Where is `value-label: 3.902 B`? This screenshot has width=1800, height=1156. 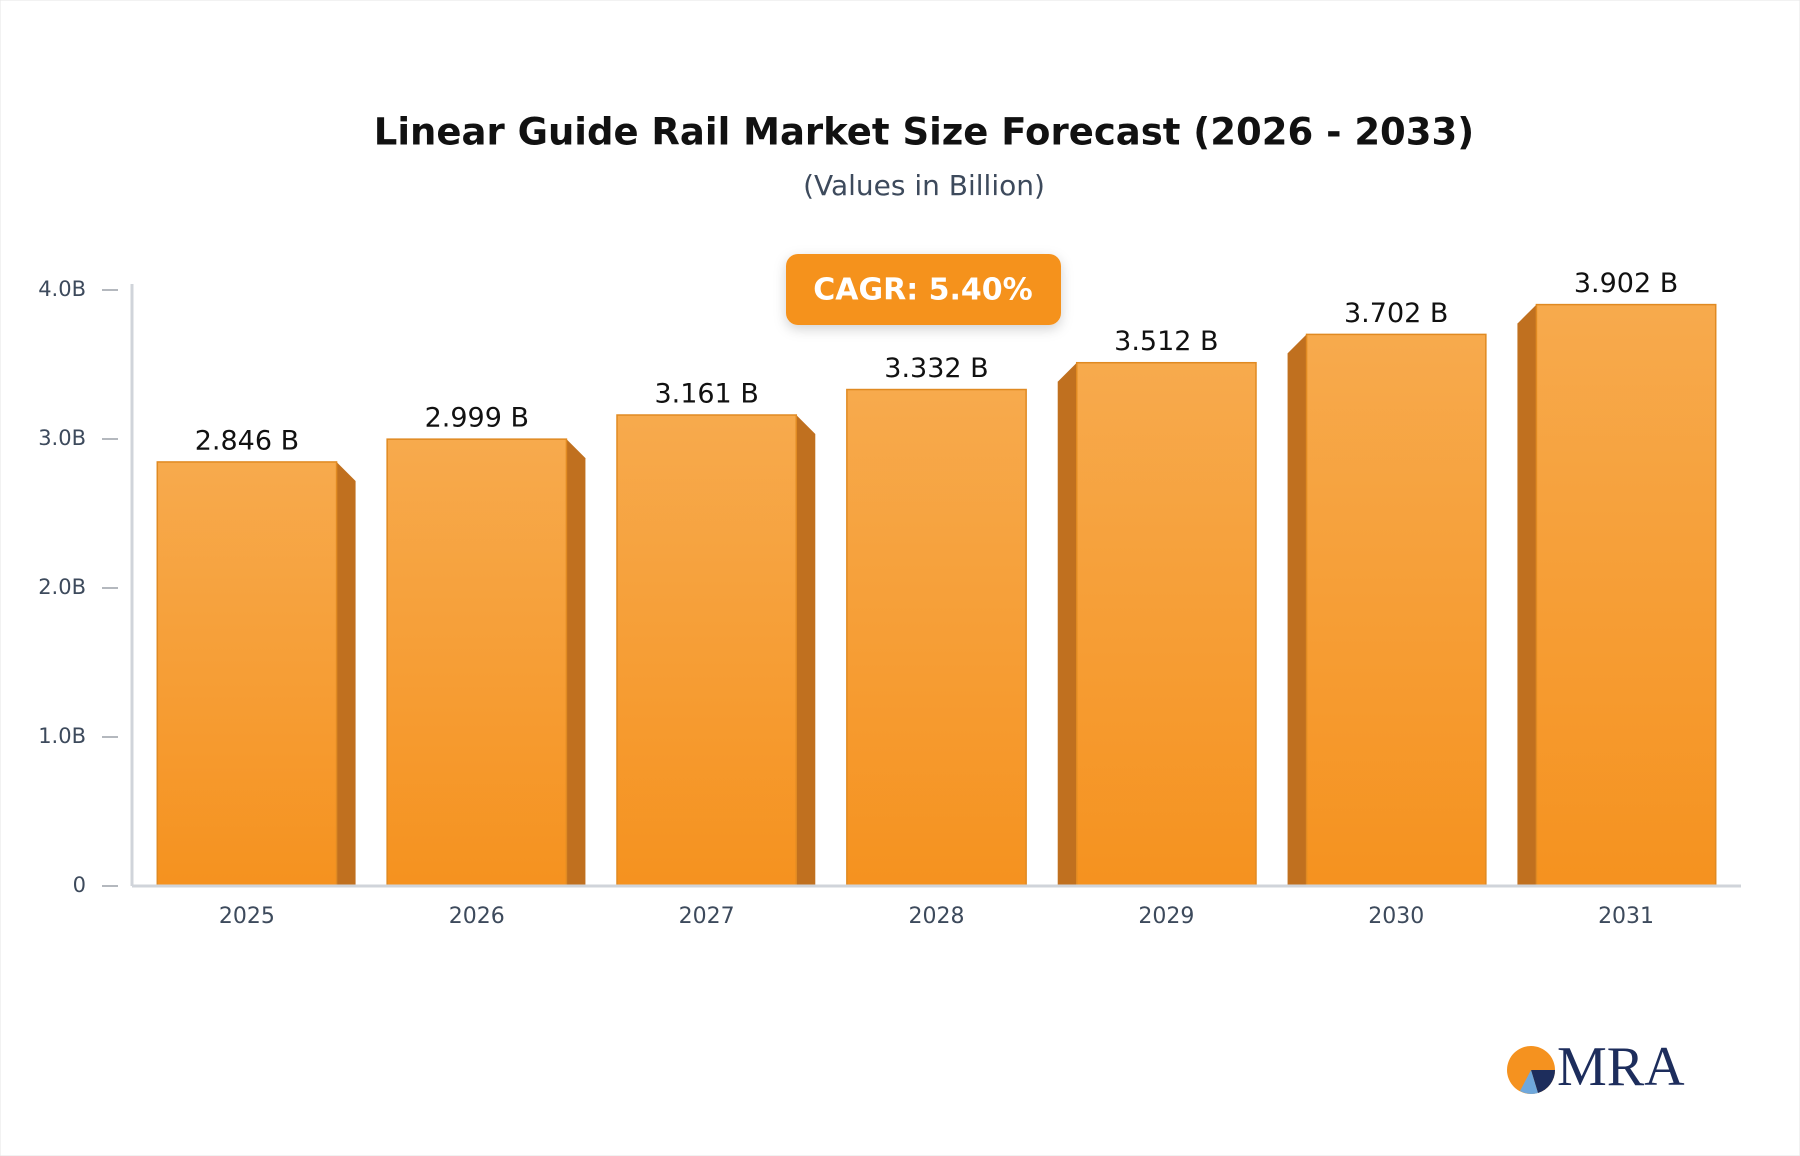 value-label: 3.902 B is located at coordinates (1626, 283).